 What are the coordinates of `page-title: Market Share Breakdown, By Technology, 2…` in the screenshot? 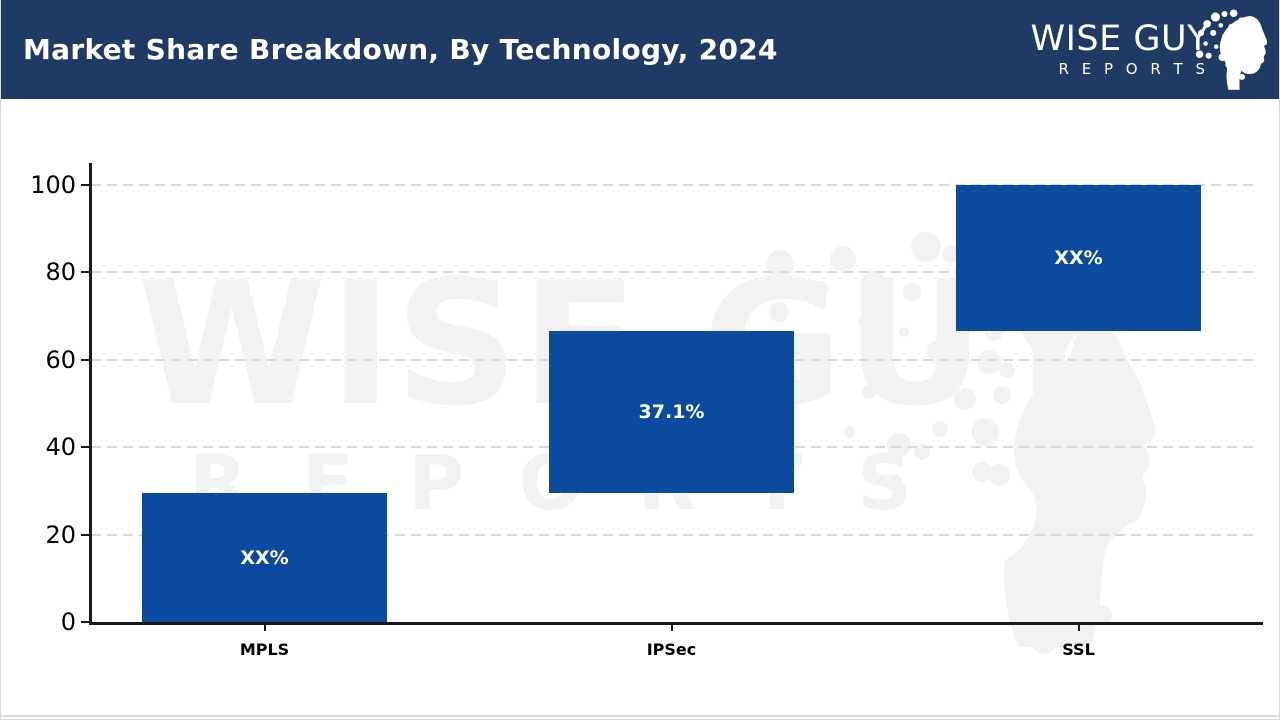 It's located at (400, 49).